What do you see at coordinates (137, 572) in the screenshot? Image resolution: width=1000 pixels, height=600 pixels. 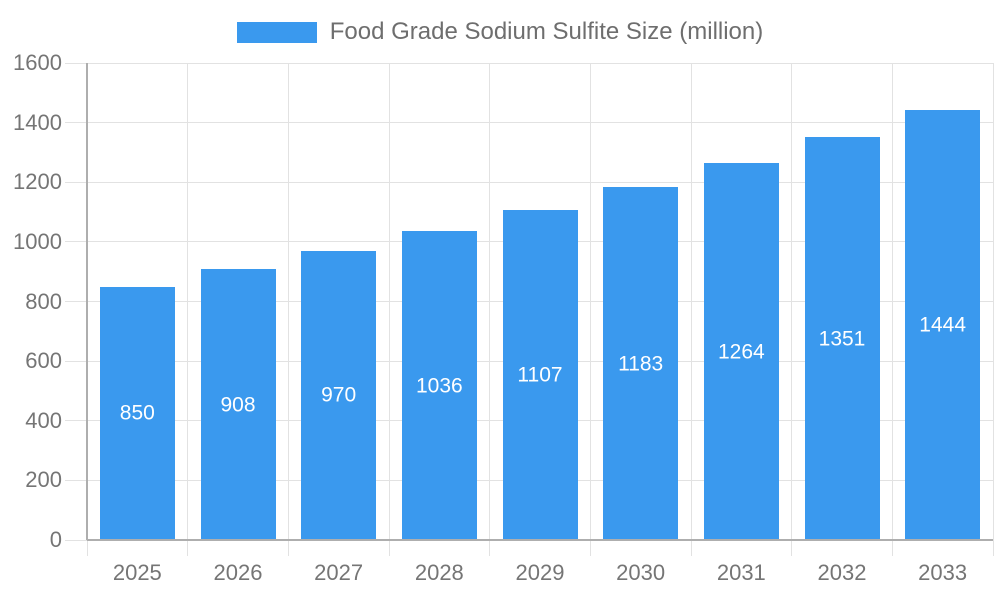 I see `x-axis-tick-label: 2025` at bounding box center [137, 572].